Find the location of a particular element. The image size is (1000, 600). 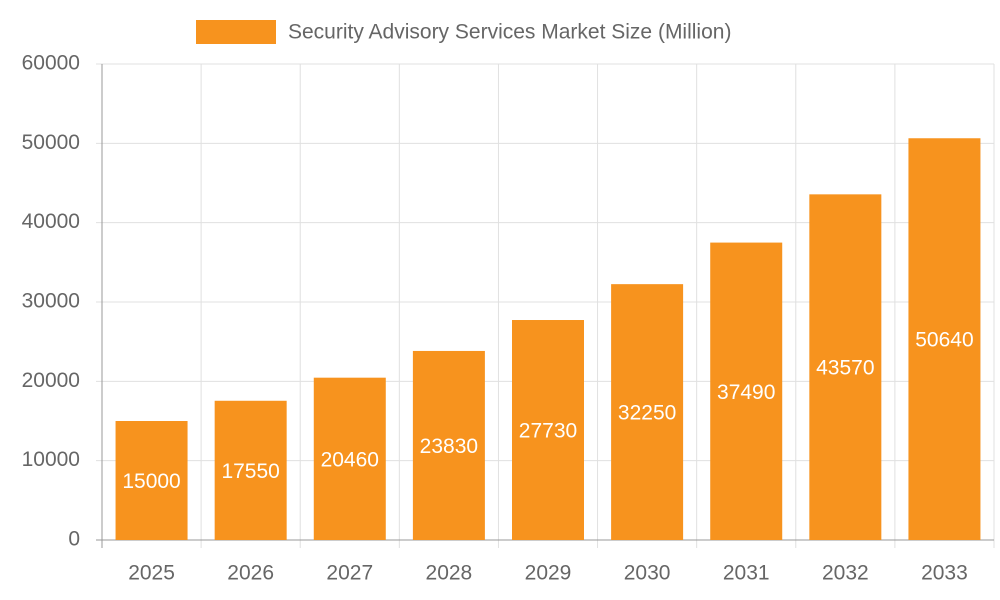

data-label: 23830 is located at coordinates (449, 446).